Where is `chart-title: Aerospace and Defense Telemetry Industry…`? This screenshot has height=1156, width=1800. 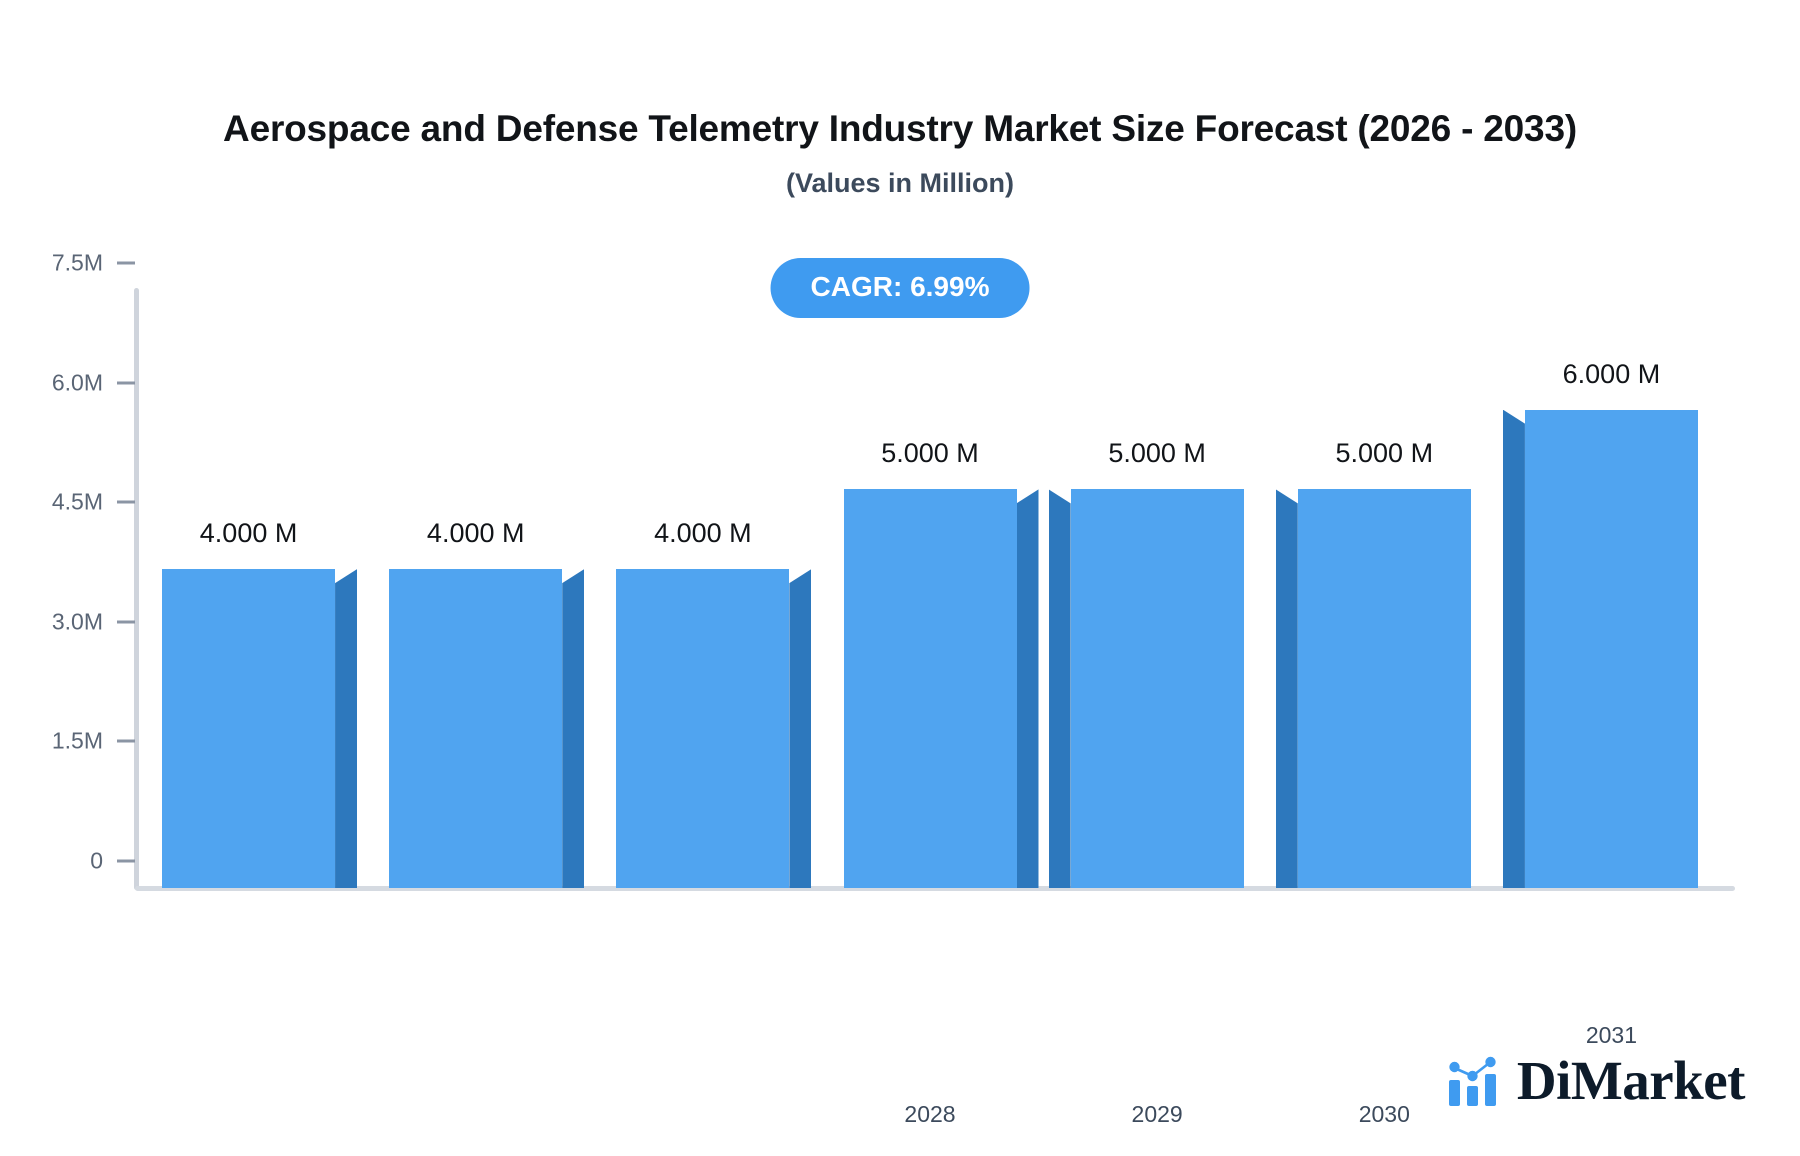 chart-title: Aerospace and Defense Telemetry Industry… is located at coordinates (900, 128).